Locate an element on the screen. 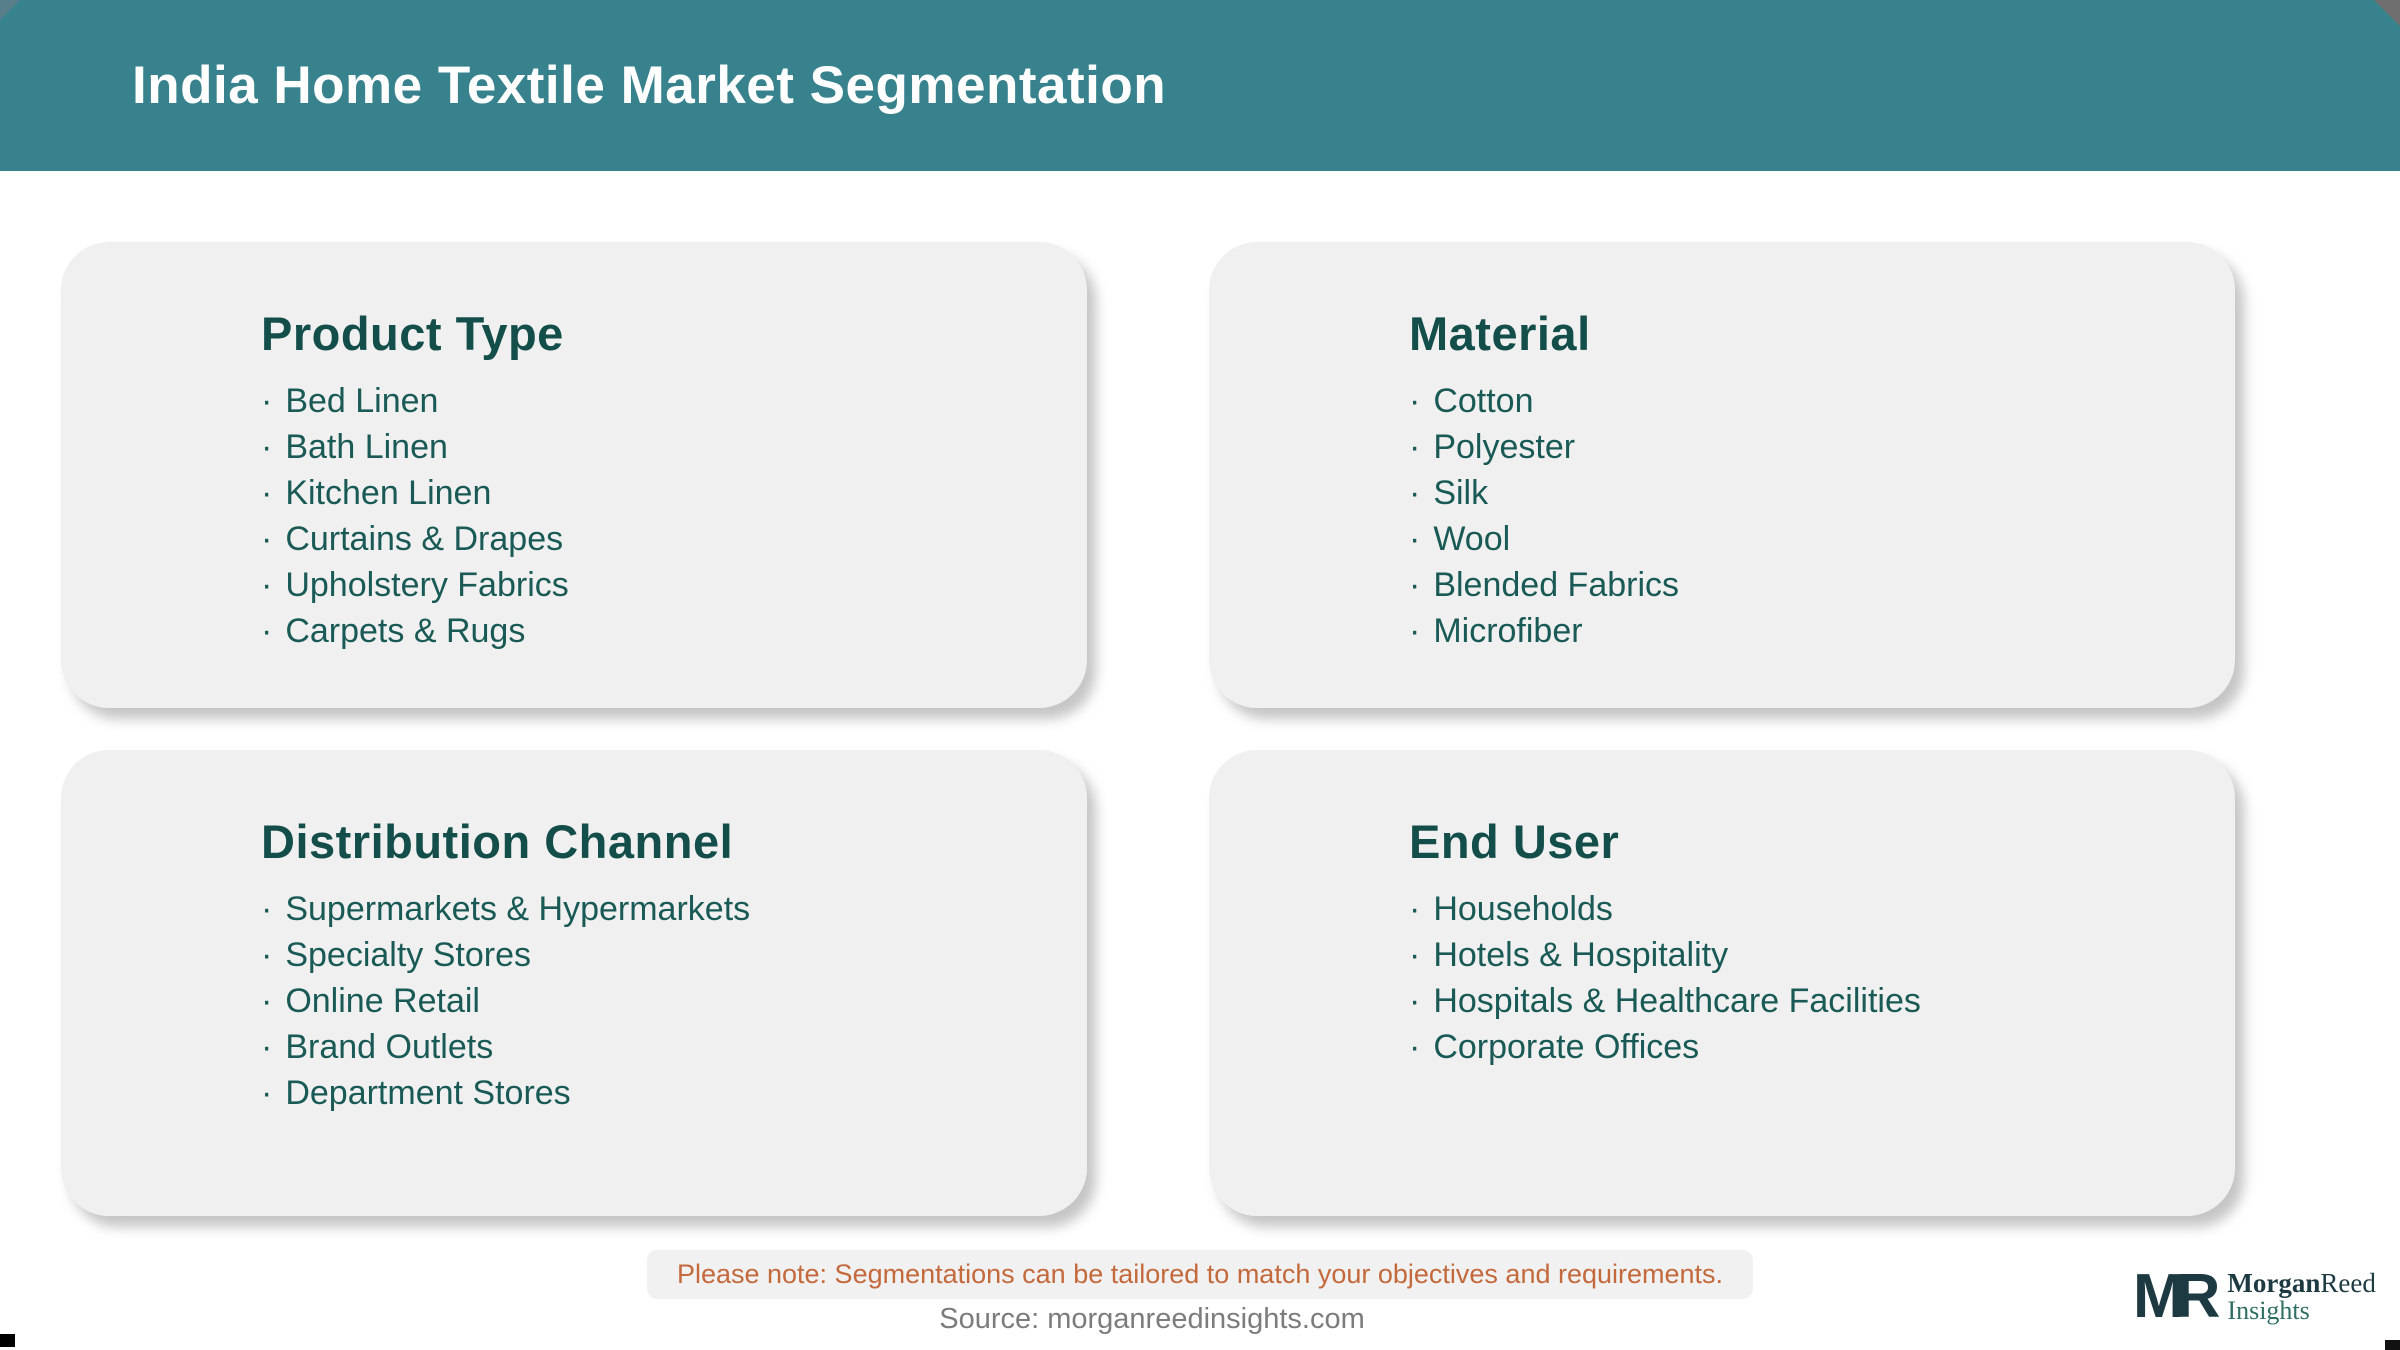 This screenshot has width=2400, height=1350. list-item-label: Department Stores is located at coordinates (428, 1093).